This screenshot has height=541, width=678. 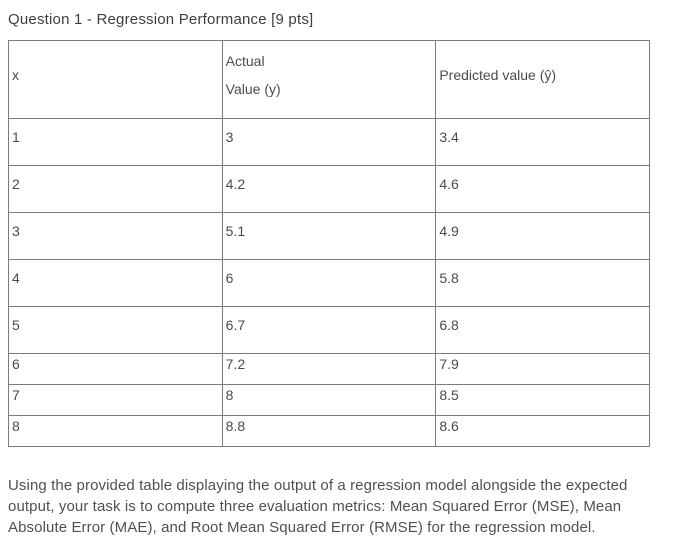 What do you see at coordinates (542, 236) in the screenshot?
I see `cell-predicted-value: 4.9` at bounding box center [542, 236].